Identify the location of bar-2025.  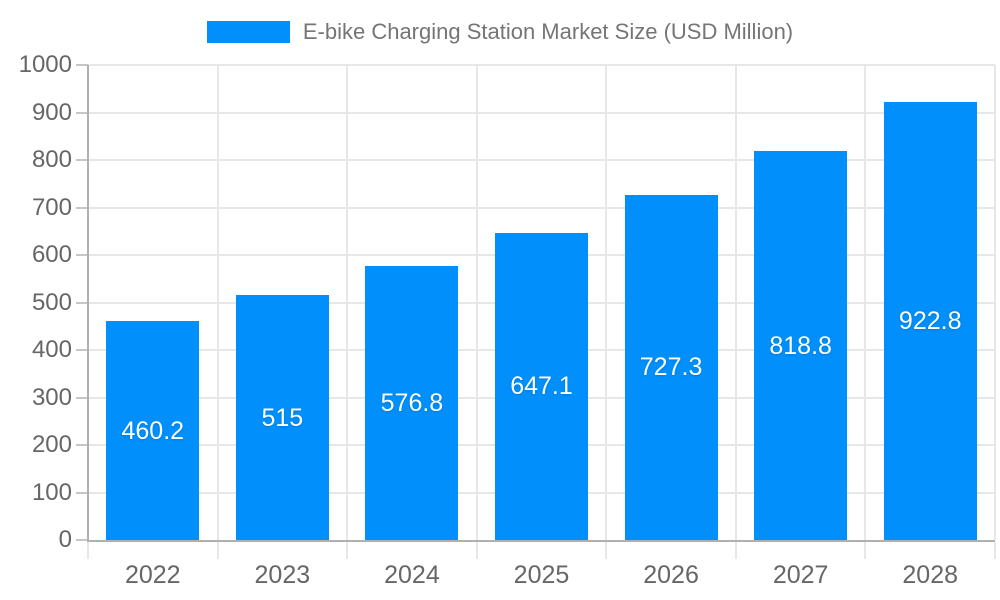
(541, 386).